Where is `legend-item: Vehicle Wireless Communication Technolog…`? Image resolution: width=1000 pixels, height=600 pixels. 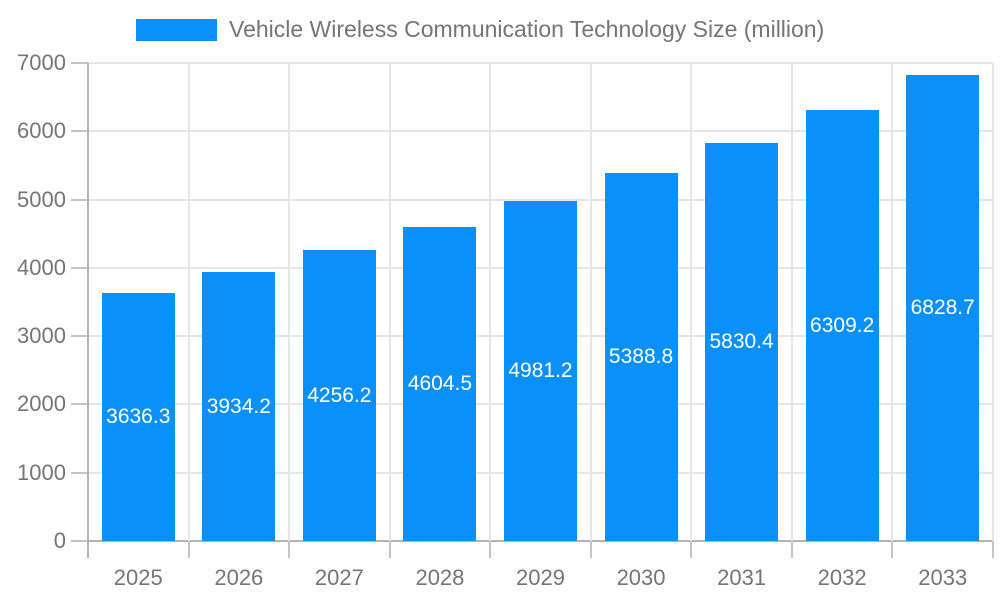 legend-item: Vehicle Wireless Communication Technolog… is located at coordinates (480, 29).